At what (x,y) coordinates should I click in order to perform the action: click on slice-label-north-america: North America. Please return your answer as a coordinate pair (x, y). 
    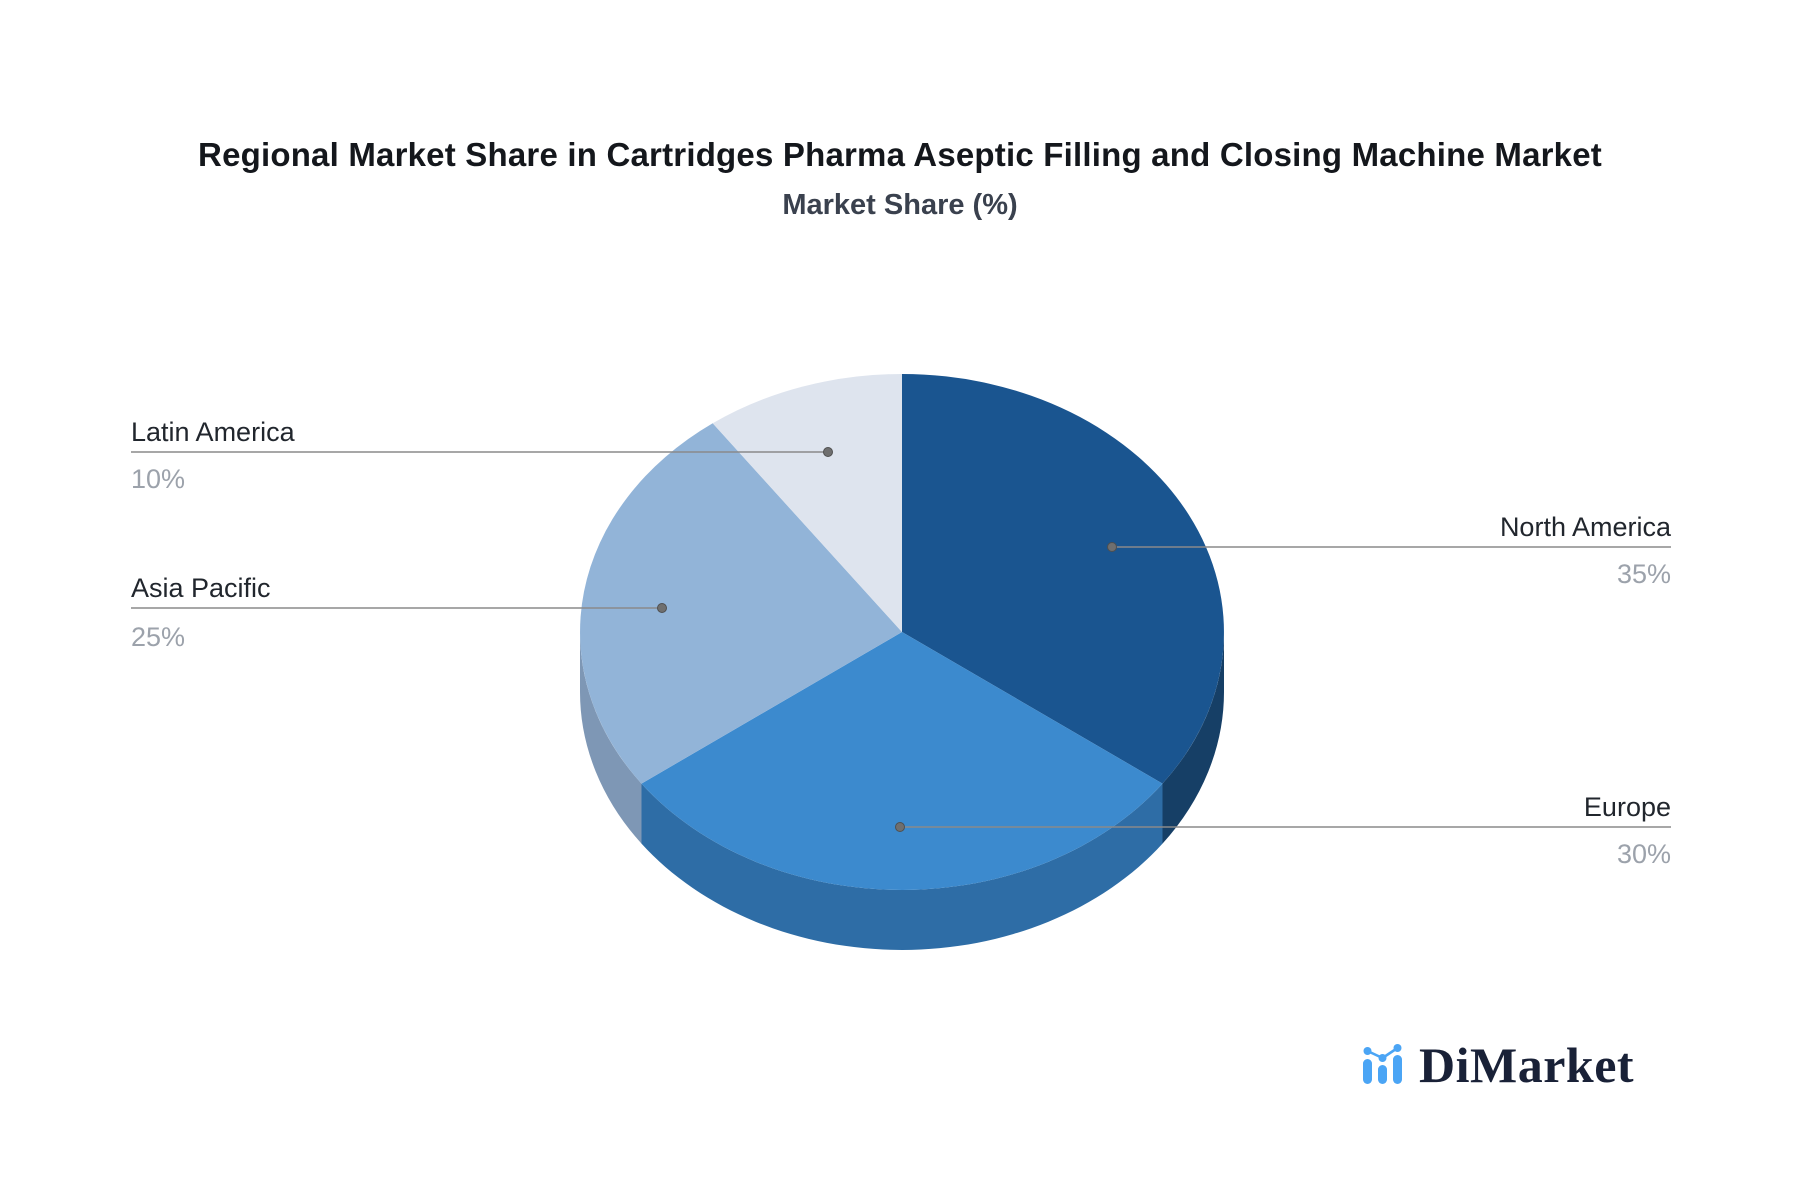
    Looking at the image, I should click on (1586, 527).